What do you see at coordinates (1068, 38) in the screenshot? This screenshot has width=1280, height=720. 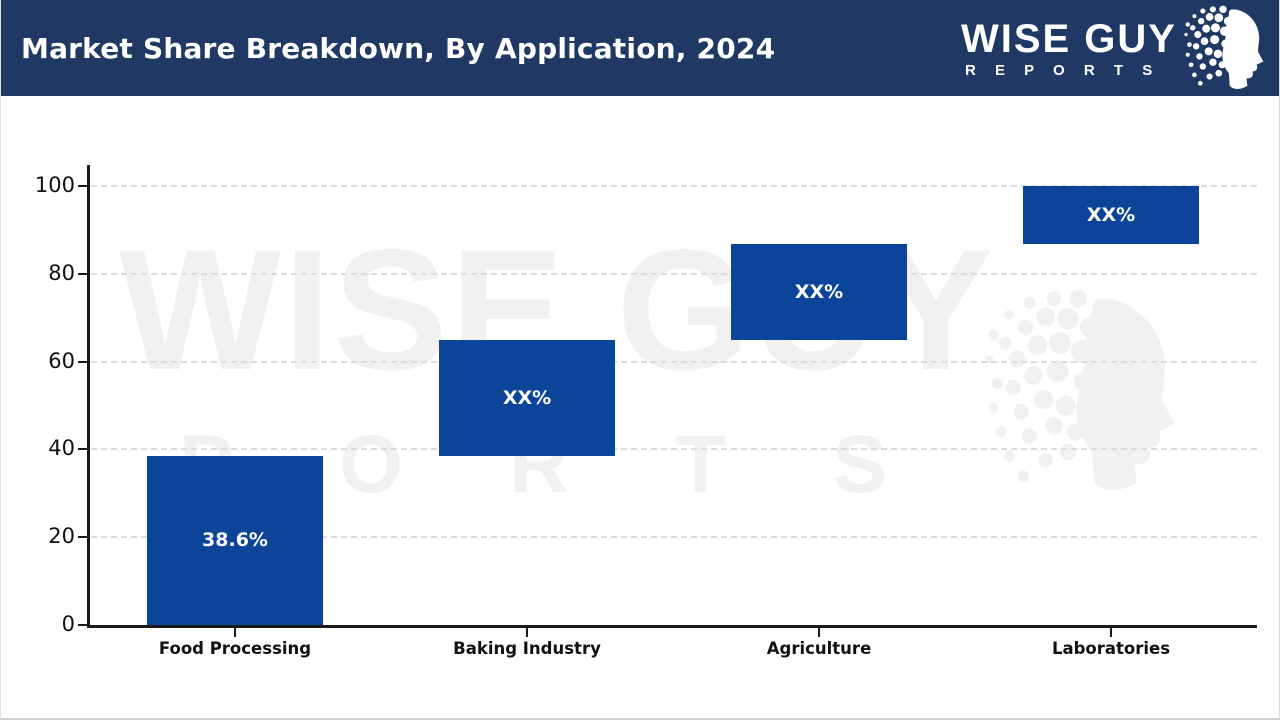 I see `brand-name: WISE GUY` at bounding box center [1068, 38].